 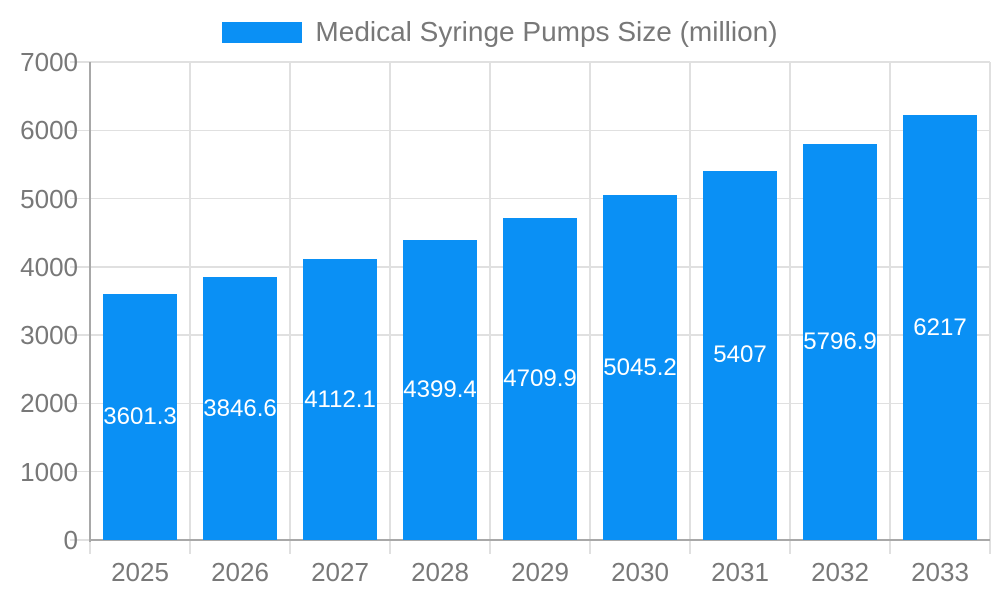 What do you see at coordinates (90, 302) in the screenshot?
I see `y-axis-line` at bounding box center [90, 302].